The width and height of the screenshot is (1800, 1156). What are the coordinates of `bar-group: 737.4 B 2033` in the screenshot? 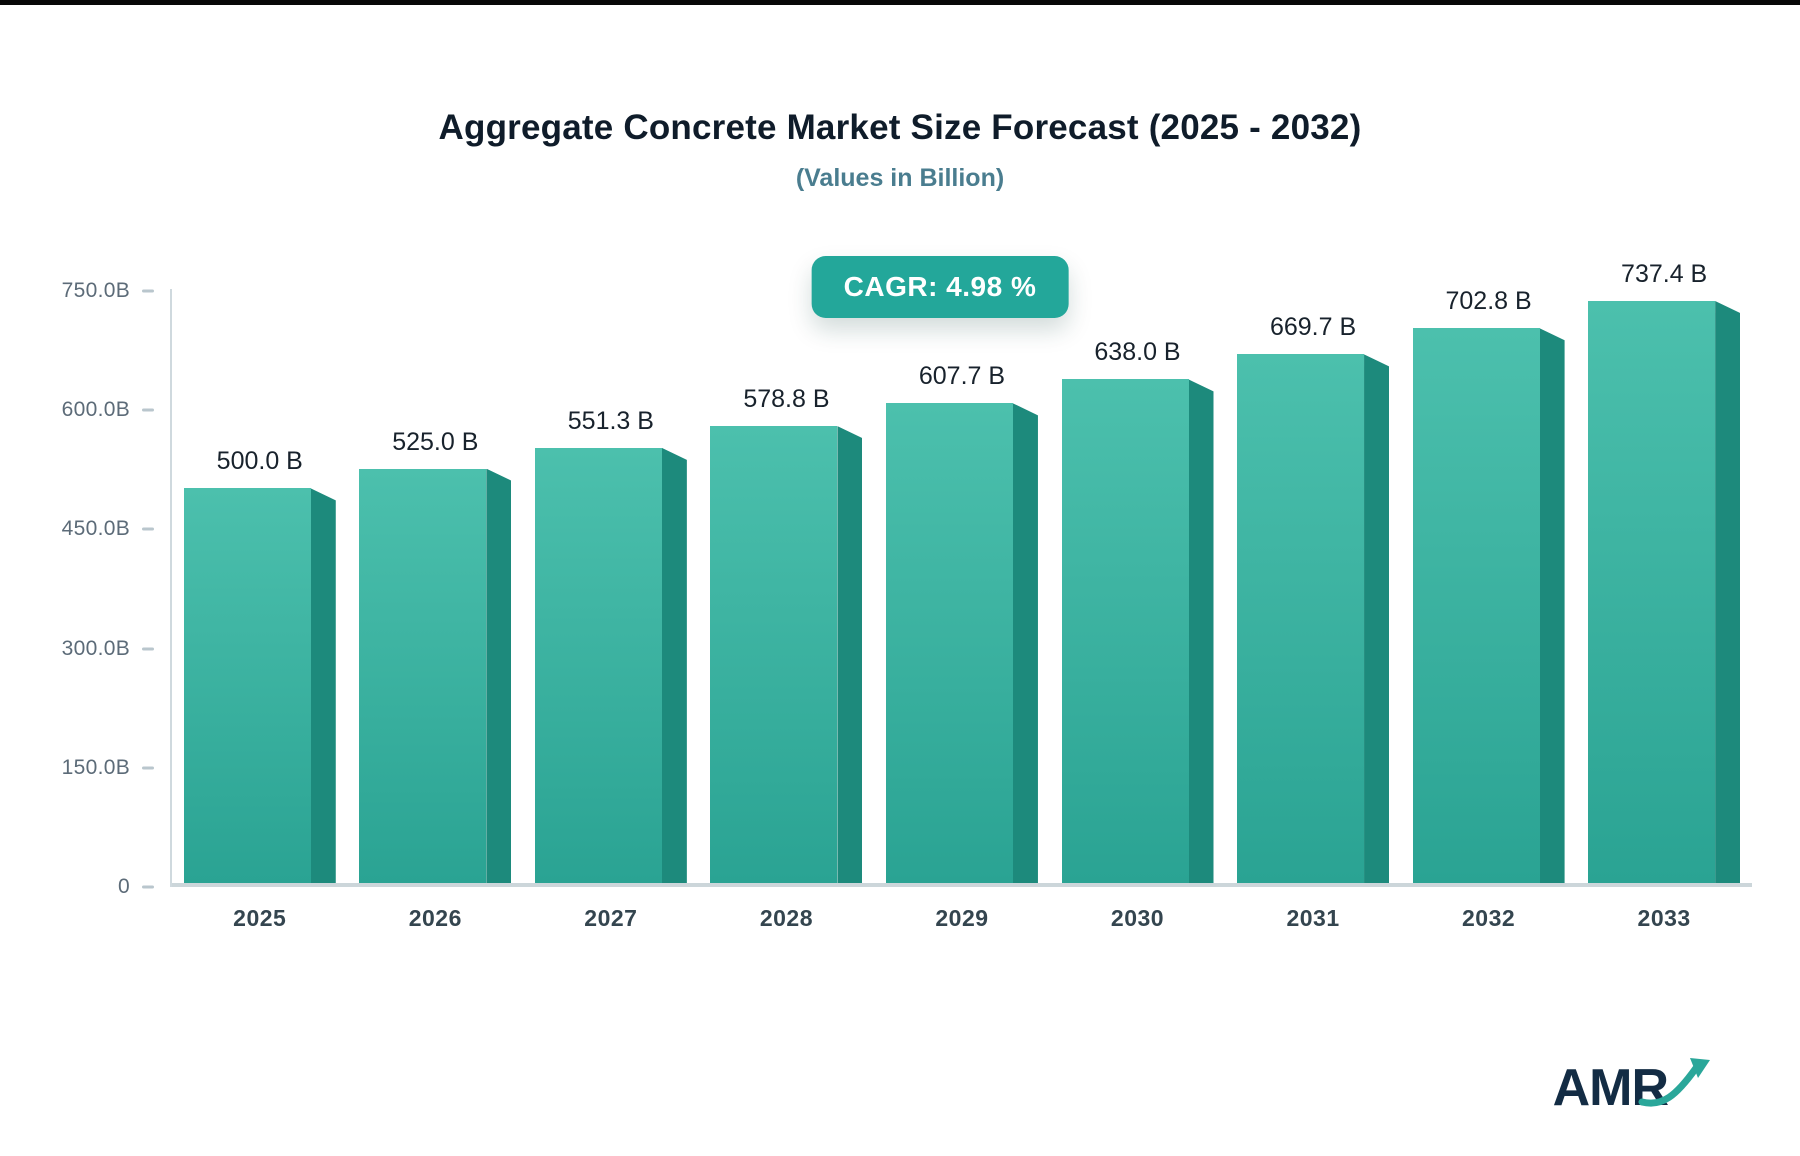 It's located at (1664, 595).